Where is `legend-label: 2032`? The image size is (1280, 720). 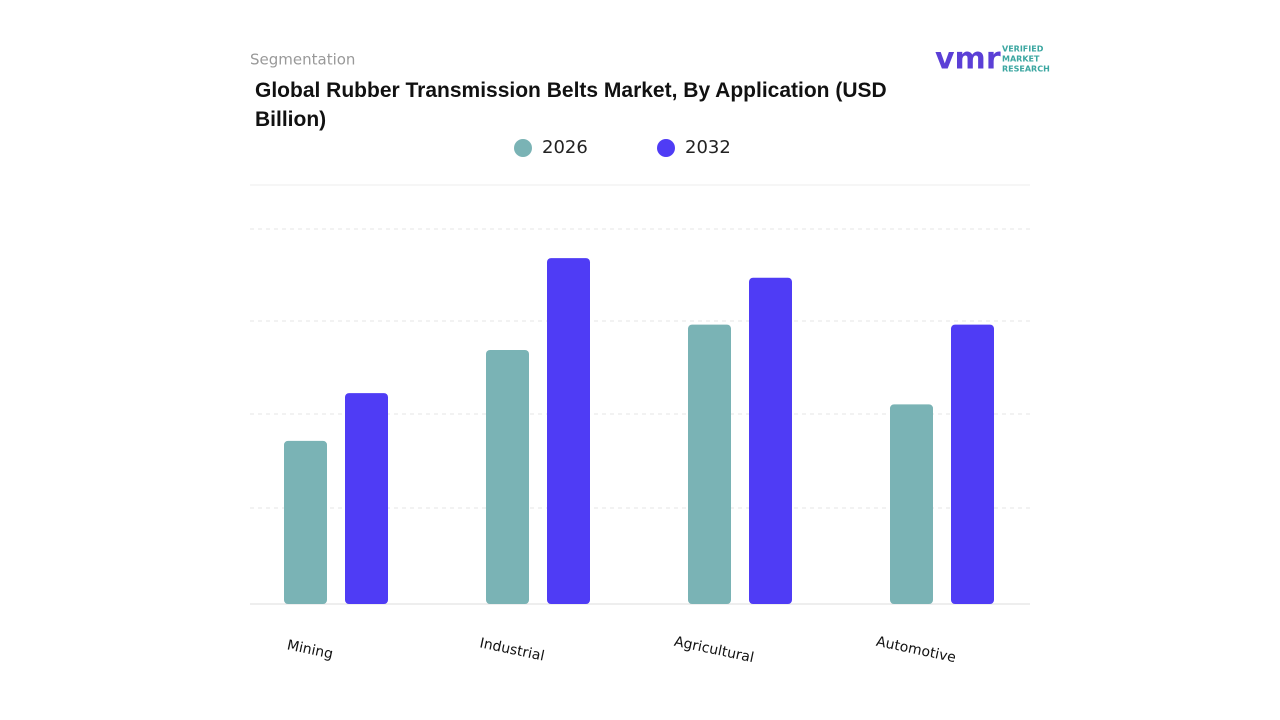 legend-label: 2032 is located at coordinates (708, 147).